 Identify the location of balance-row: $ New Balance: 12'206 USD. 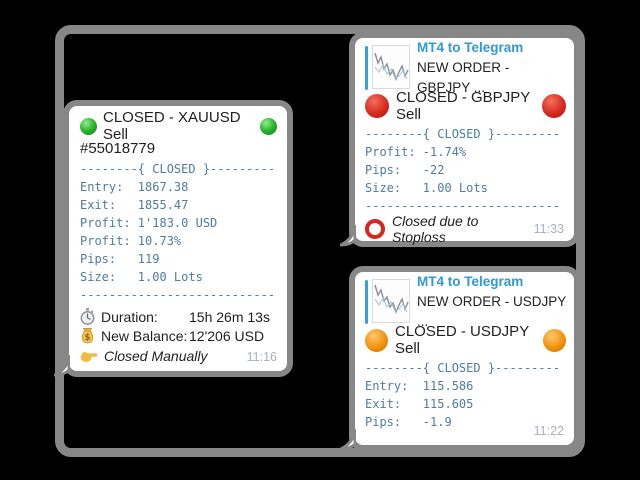
(178, 335).